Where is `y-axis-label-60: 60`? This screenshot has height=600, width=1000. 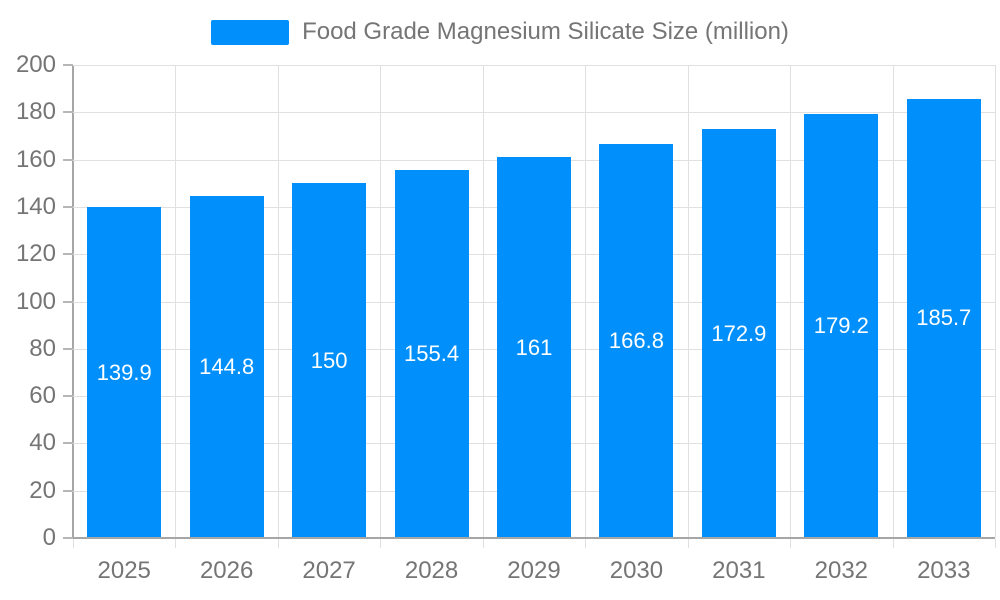 y-axis-label-60: 60 is located at coordinates (42, 396).